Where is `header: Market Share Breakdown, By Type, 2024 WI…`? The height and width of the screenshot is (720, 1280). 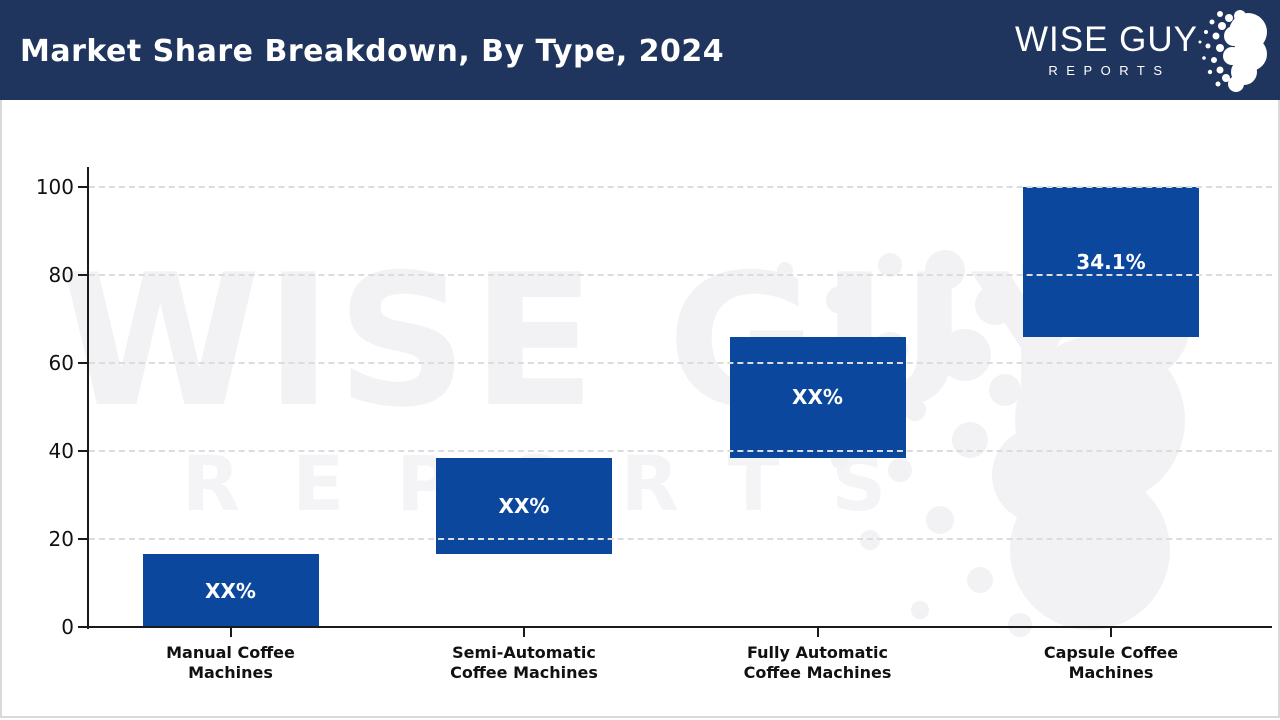
header: Market Share Breakdown, By Type, 2024 WI… is located at coordinates (640, 50).